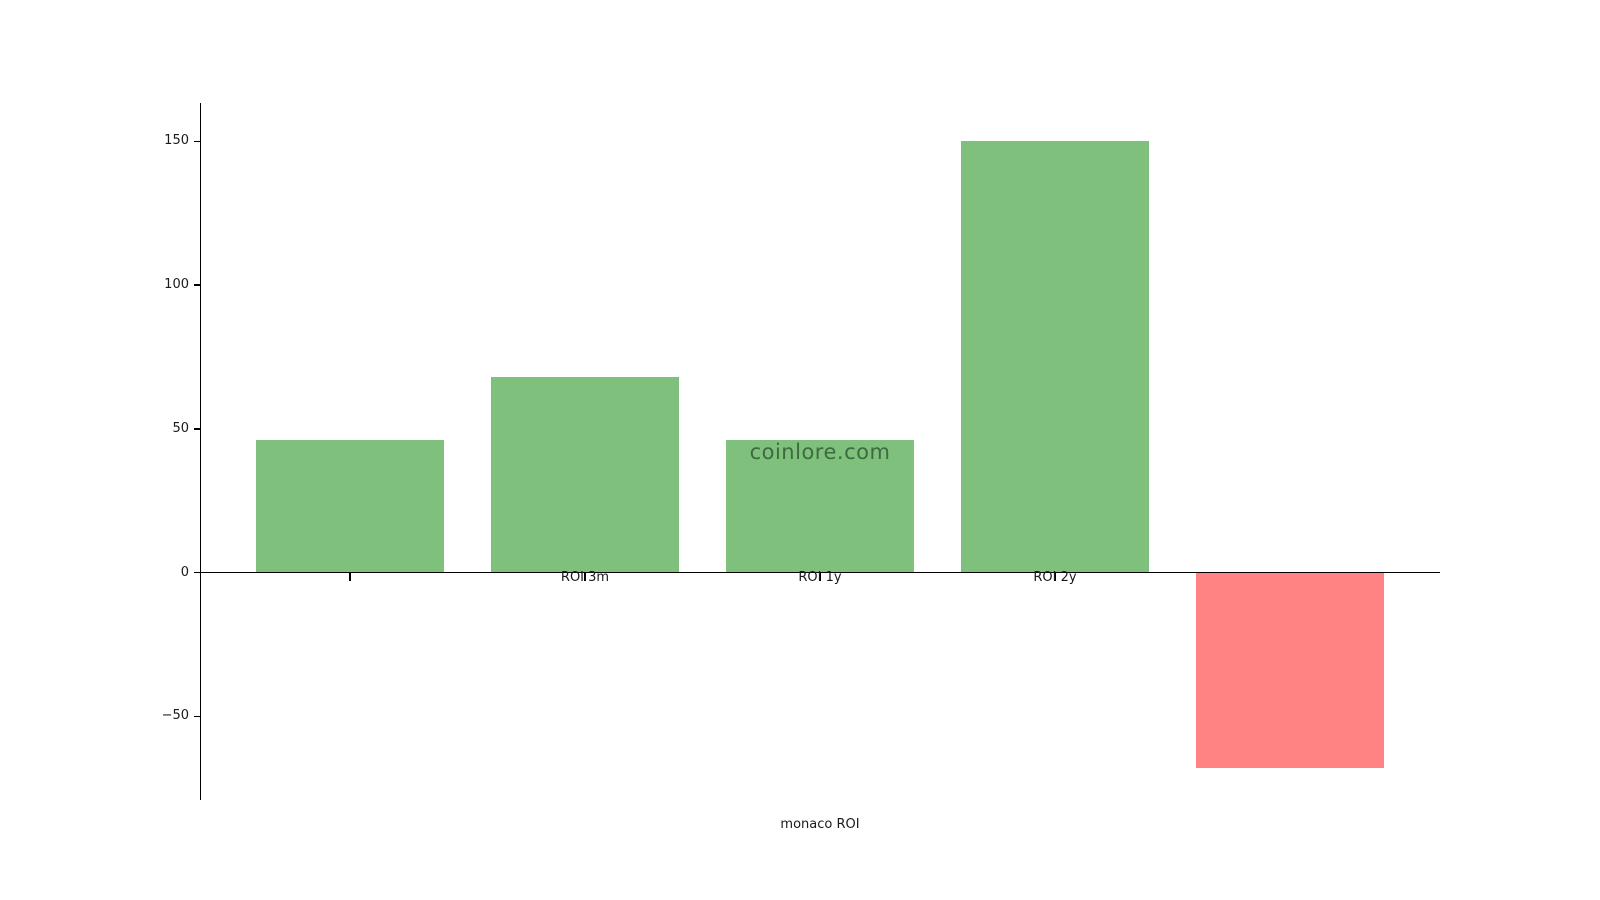 The image size is (1600, 900). Describe the element at coordinates (176, 141) in the screenshot. I see `y-tick-label: 150` at that location.